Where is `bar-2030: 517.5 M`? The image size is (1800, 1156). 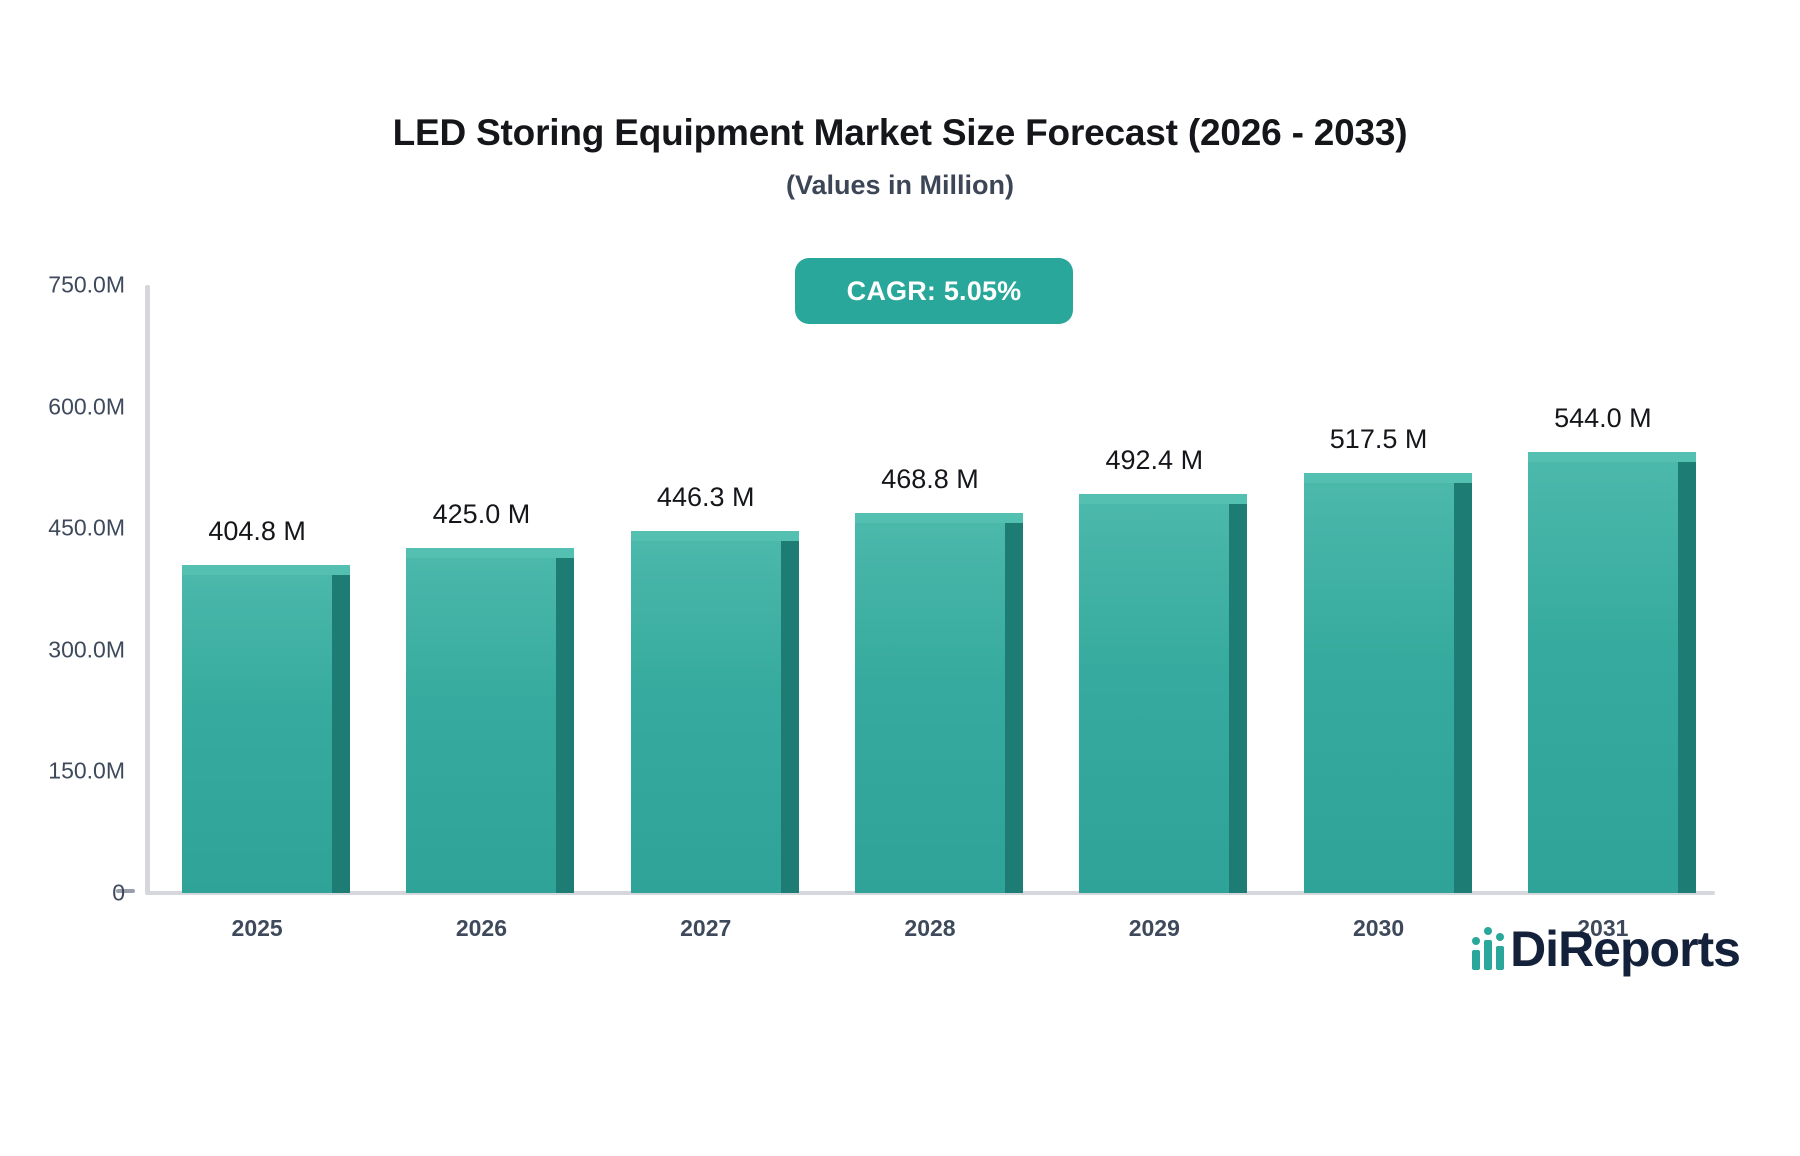
bar-2030: 517.5 M is located at coordinates (1387, 658).